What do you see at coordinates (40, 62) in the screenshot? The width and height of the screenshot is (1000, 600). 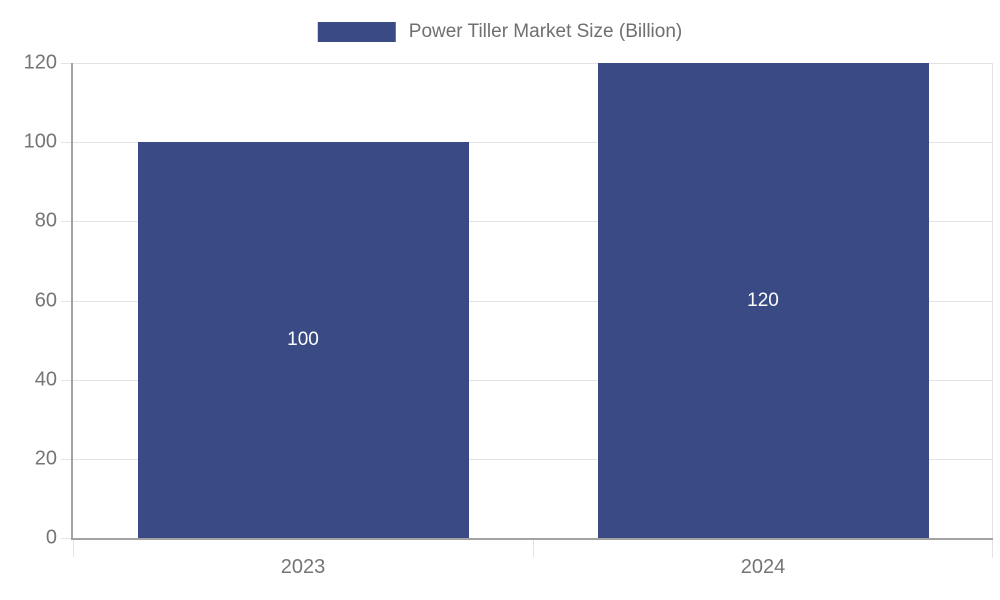 I see `y-axis-tick-label: 120` at bounding box center [40, 62].